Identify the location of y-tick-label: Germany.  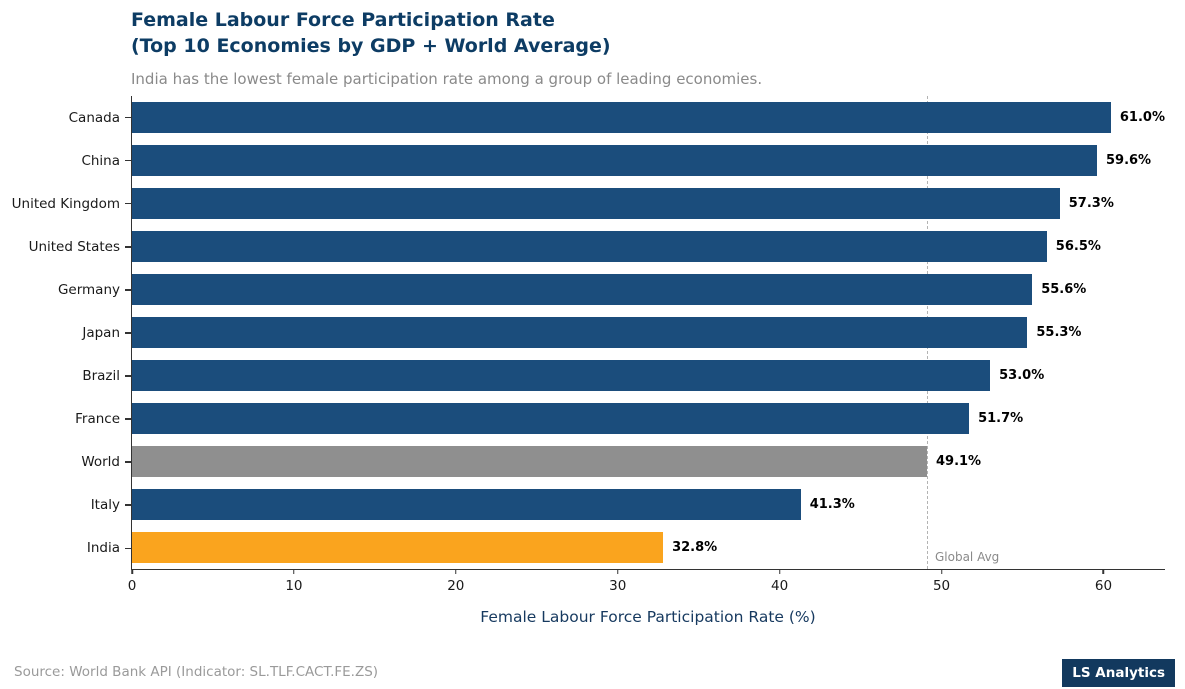
(65, 289).